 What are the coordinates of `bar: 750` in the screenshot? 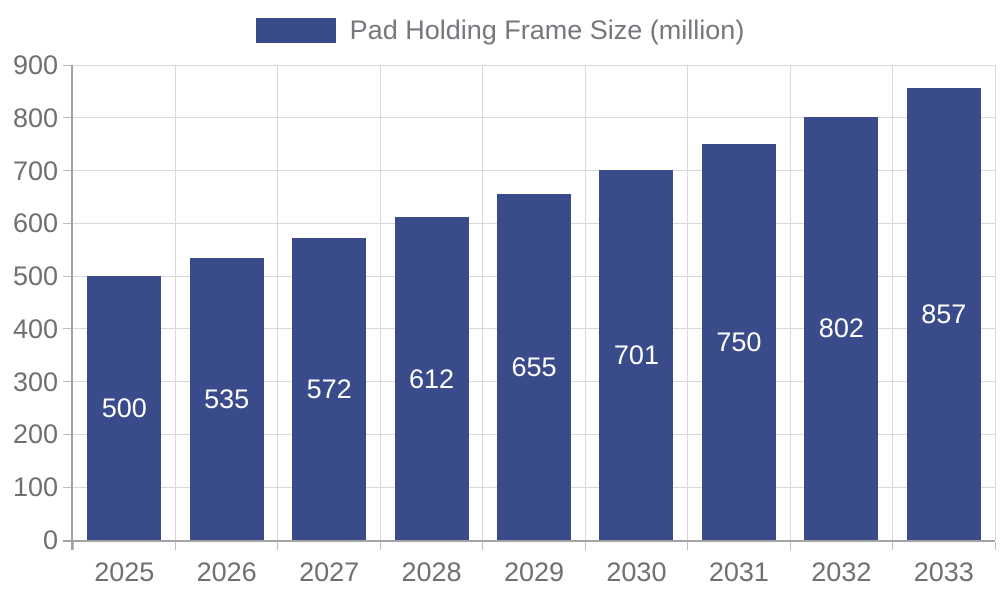 It's located at (738, 342).